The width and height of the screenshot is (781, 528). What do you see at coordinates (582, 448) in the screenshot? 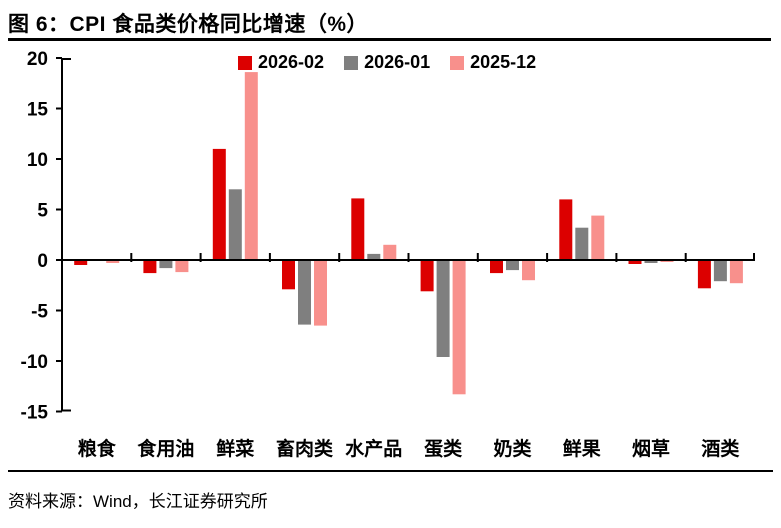
I see `x-tick-label-鲜果: 鲜果` at bounding box center [582, 448].